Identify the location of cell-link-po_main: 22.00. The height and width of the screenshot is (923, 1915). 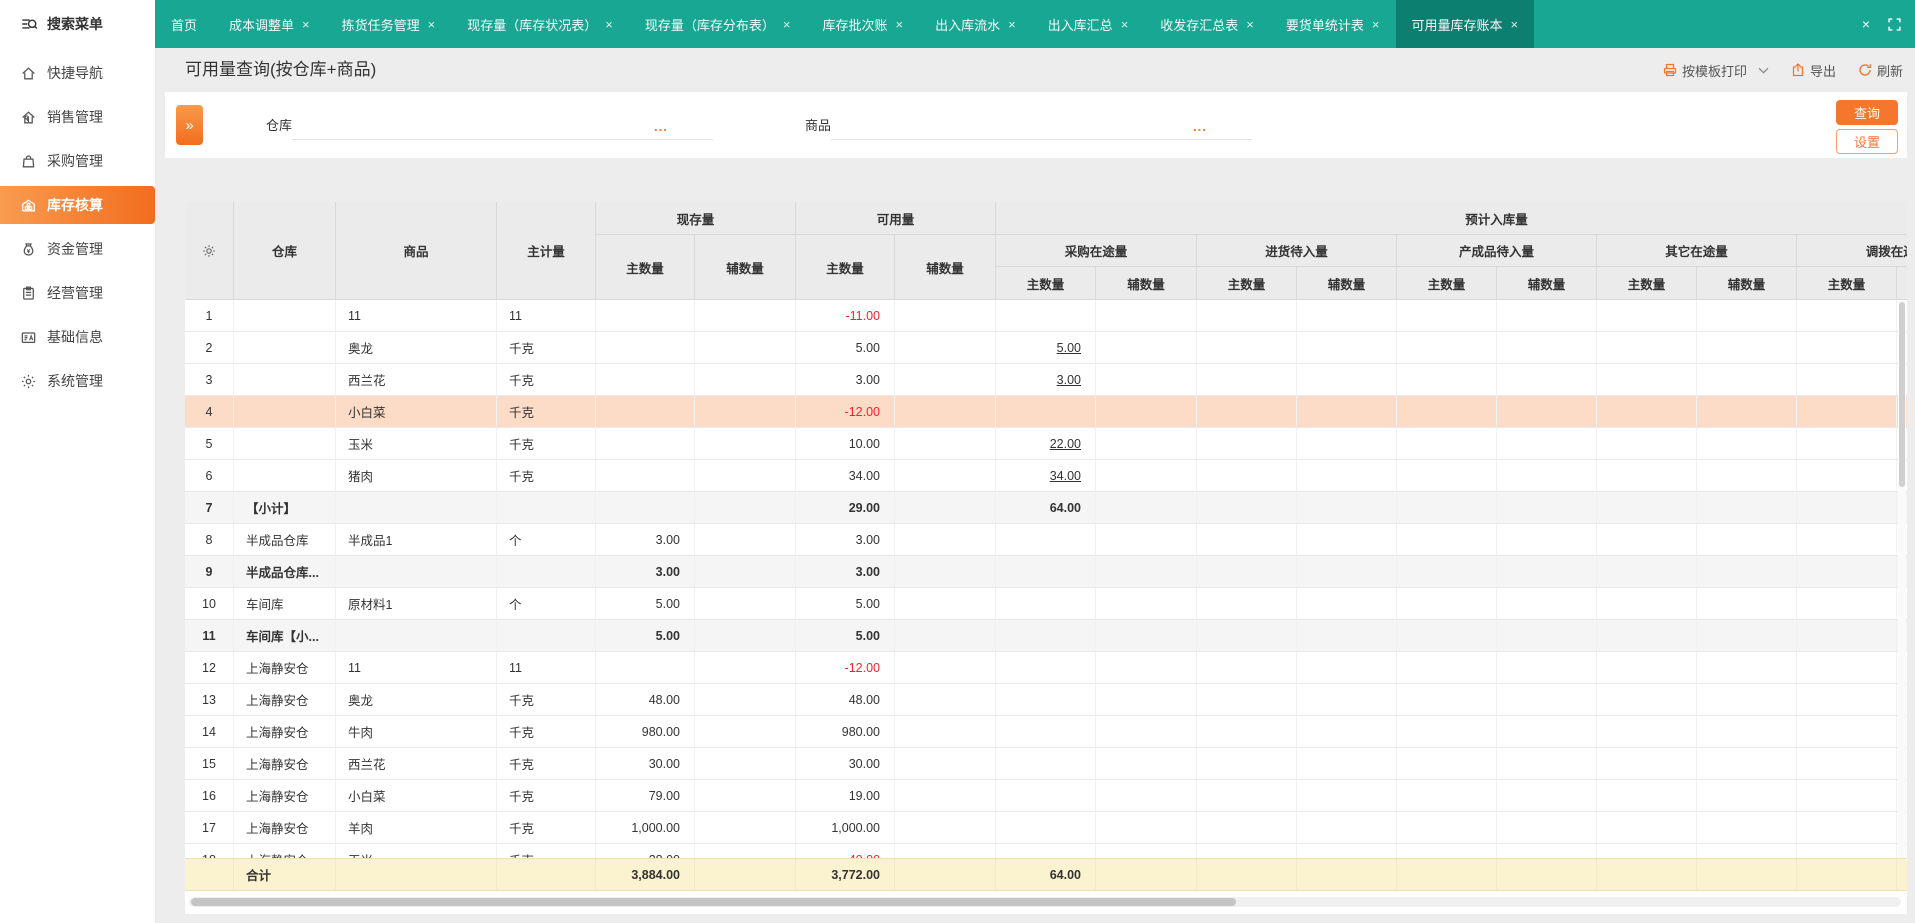
(1046, 443).